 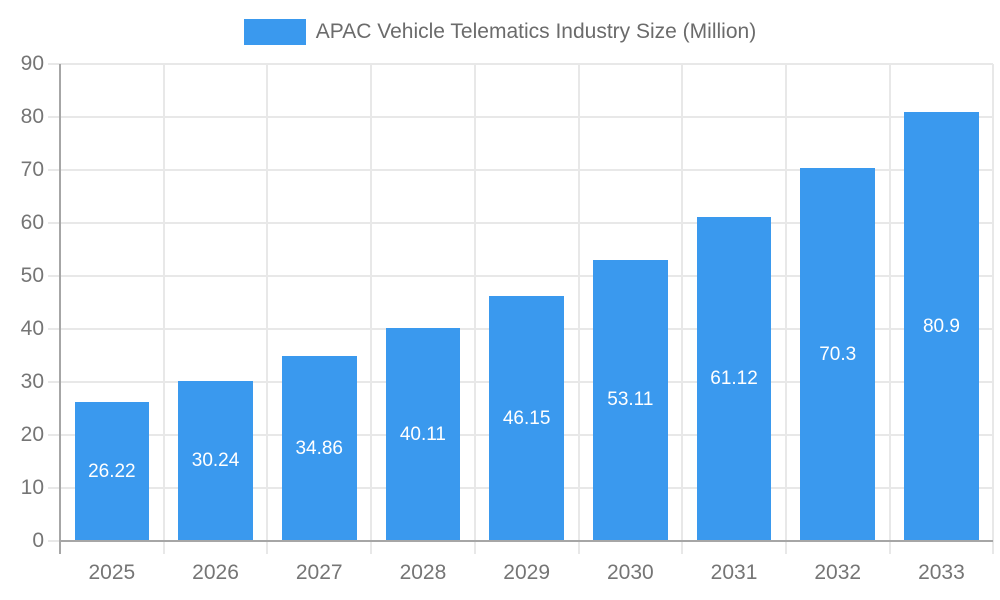 What do you see at coordinates (274, 32) in the screenshot?
I see `legend-swatch` at bounding box center [274, 32].